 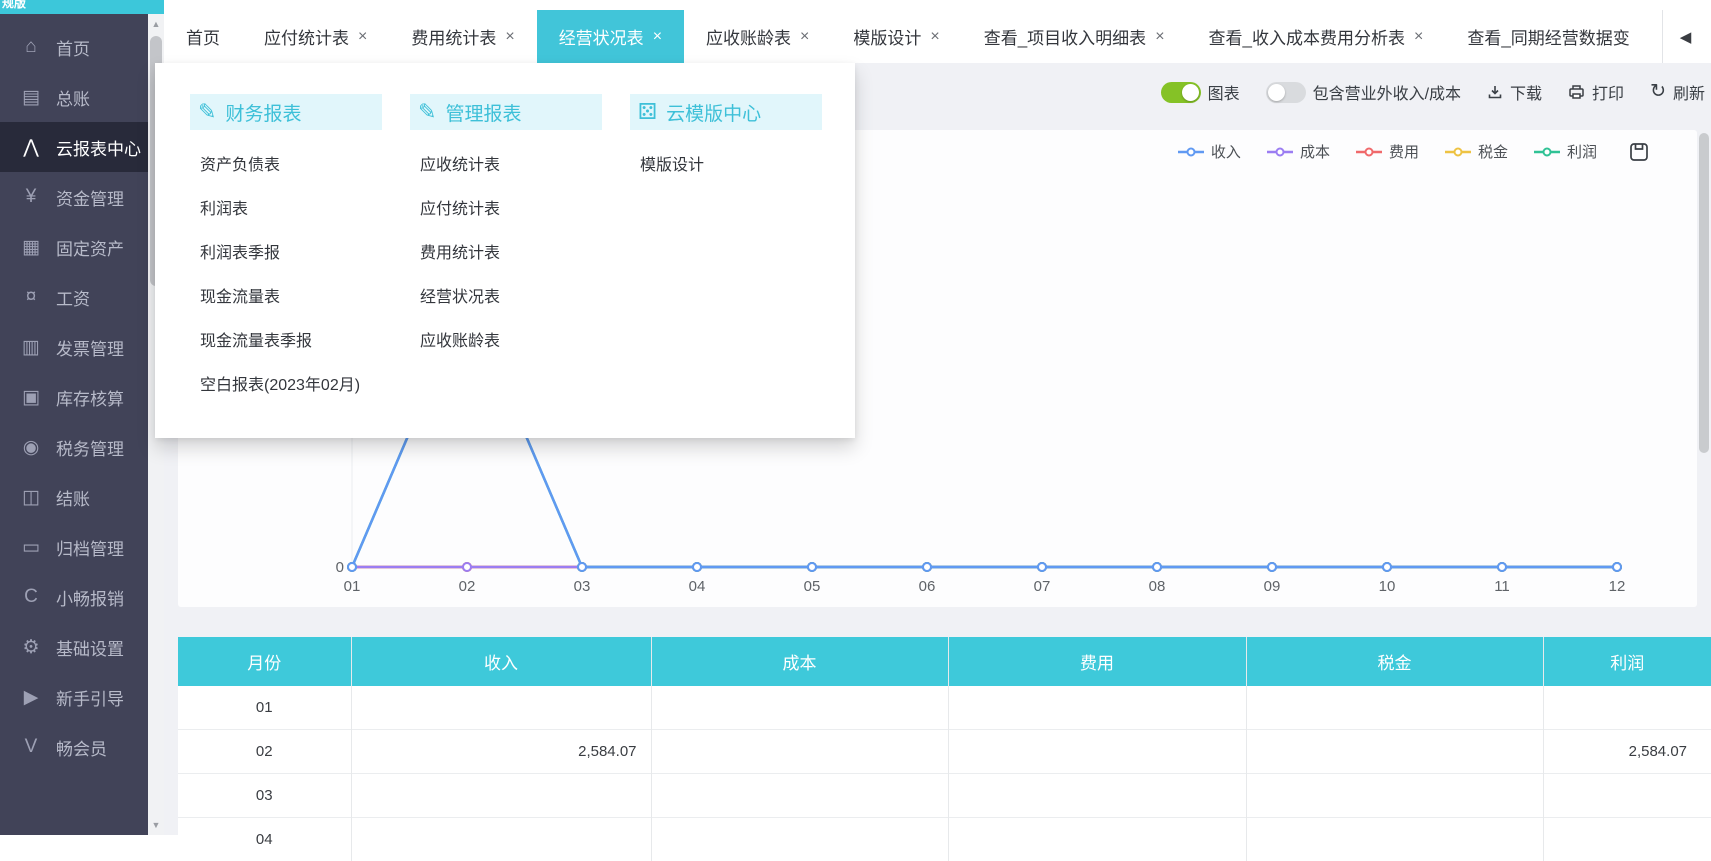 I want to click on table-header-cell: 费用, so click(x=1097, y=661).